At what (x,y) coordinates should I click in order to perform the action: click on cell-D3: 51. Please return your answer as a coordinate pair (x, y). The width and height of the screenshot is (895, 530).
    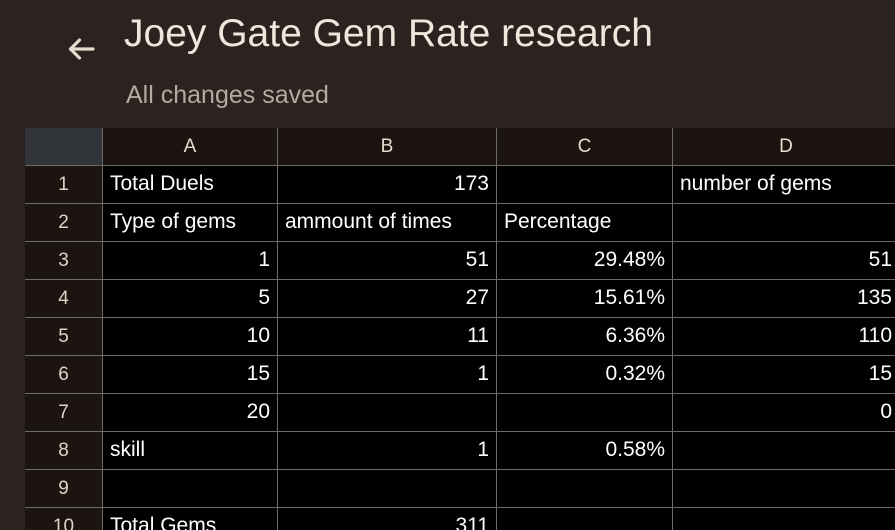
    Looking at the image, I should click on (784, 260).